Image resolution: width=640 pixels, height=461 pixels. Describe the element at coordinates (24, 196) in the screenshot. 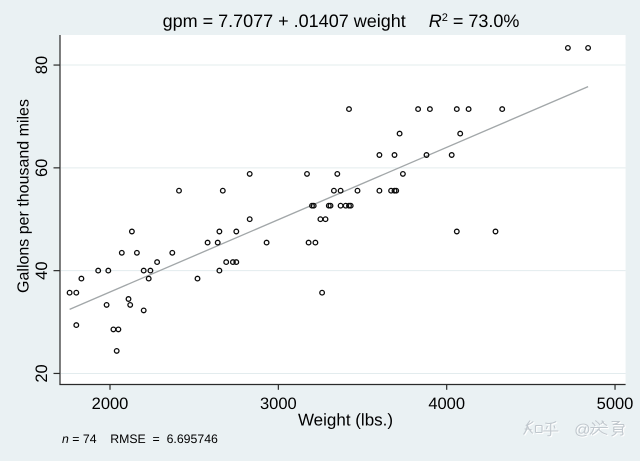

I see `svg-text: Gallons per thousand miles` at that location.